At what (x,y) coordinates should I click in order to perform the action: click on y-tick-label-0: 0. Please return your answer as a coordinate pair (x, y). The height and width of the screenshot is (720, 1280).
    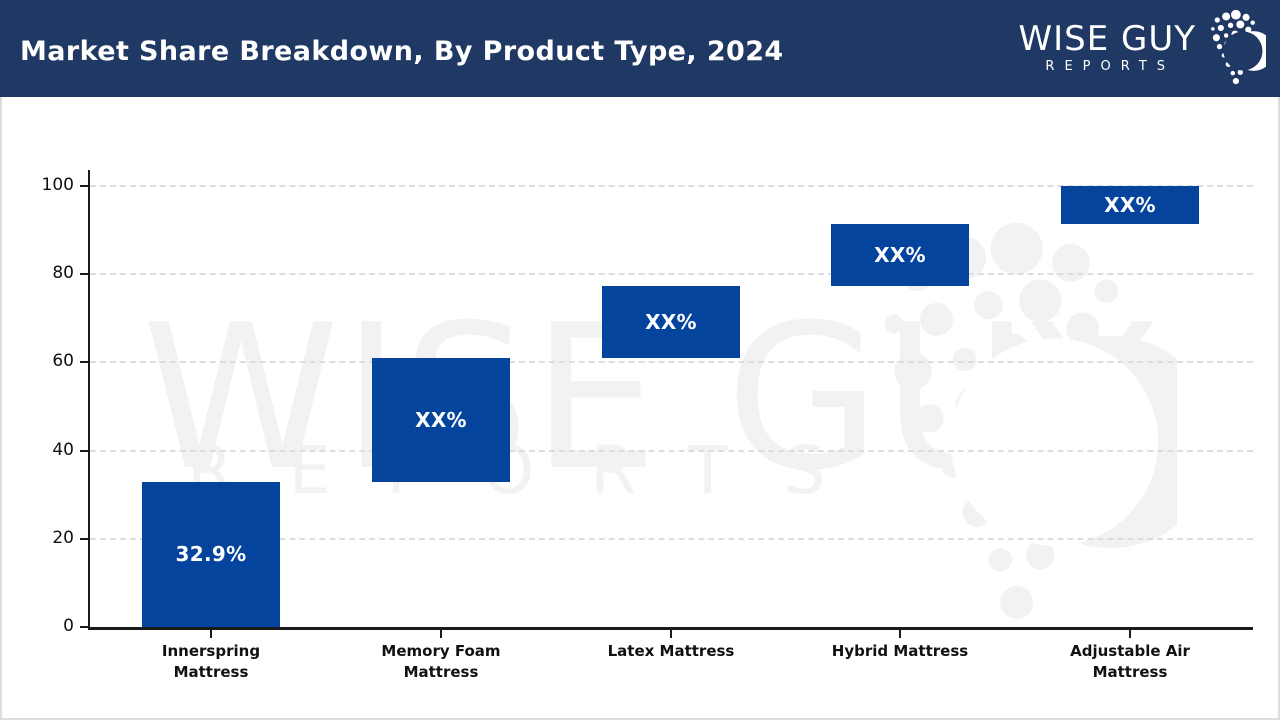
    Looking at the image, I should click on (68, 626).